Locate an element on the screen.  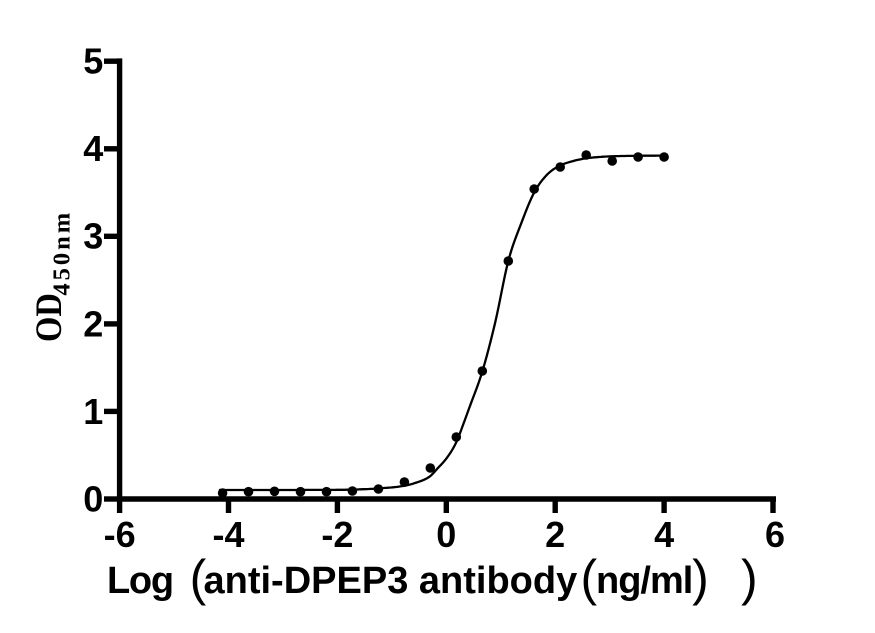
svg-text: -2 is located at coordinates (337, 534).